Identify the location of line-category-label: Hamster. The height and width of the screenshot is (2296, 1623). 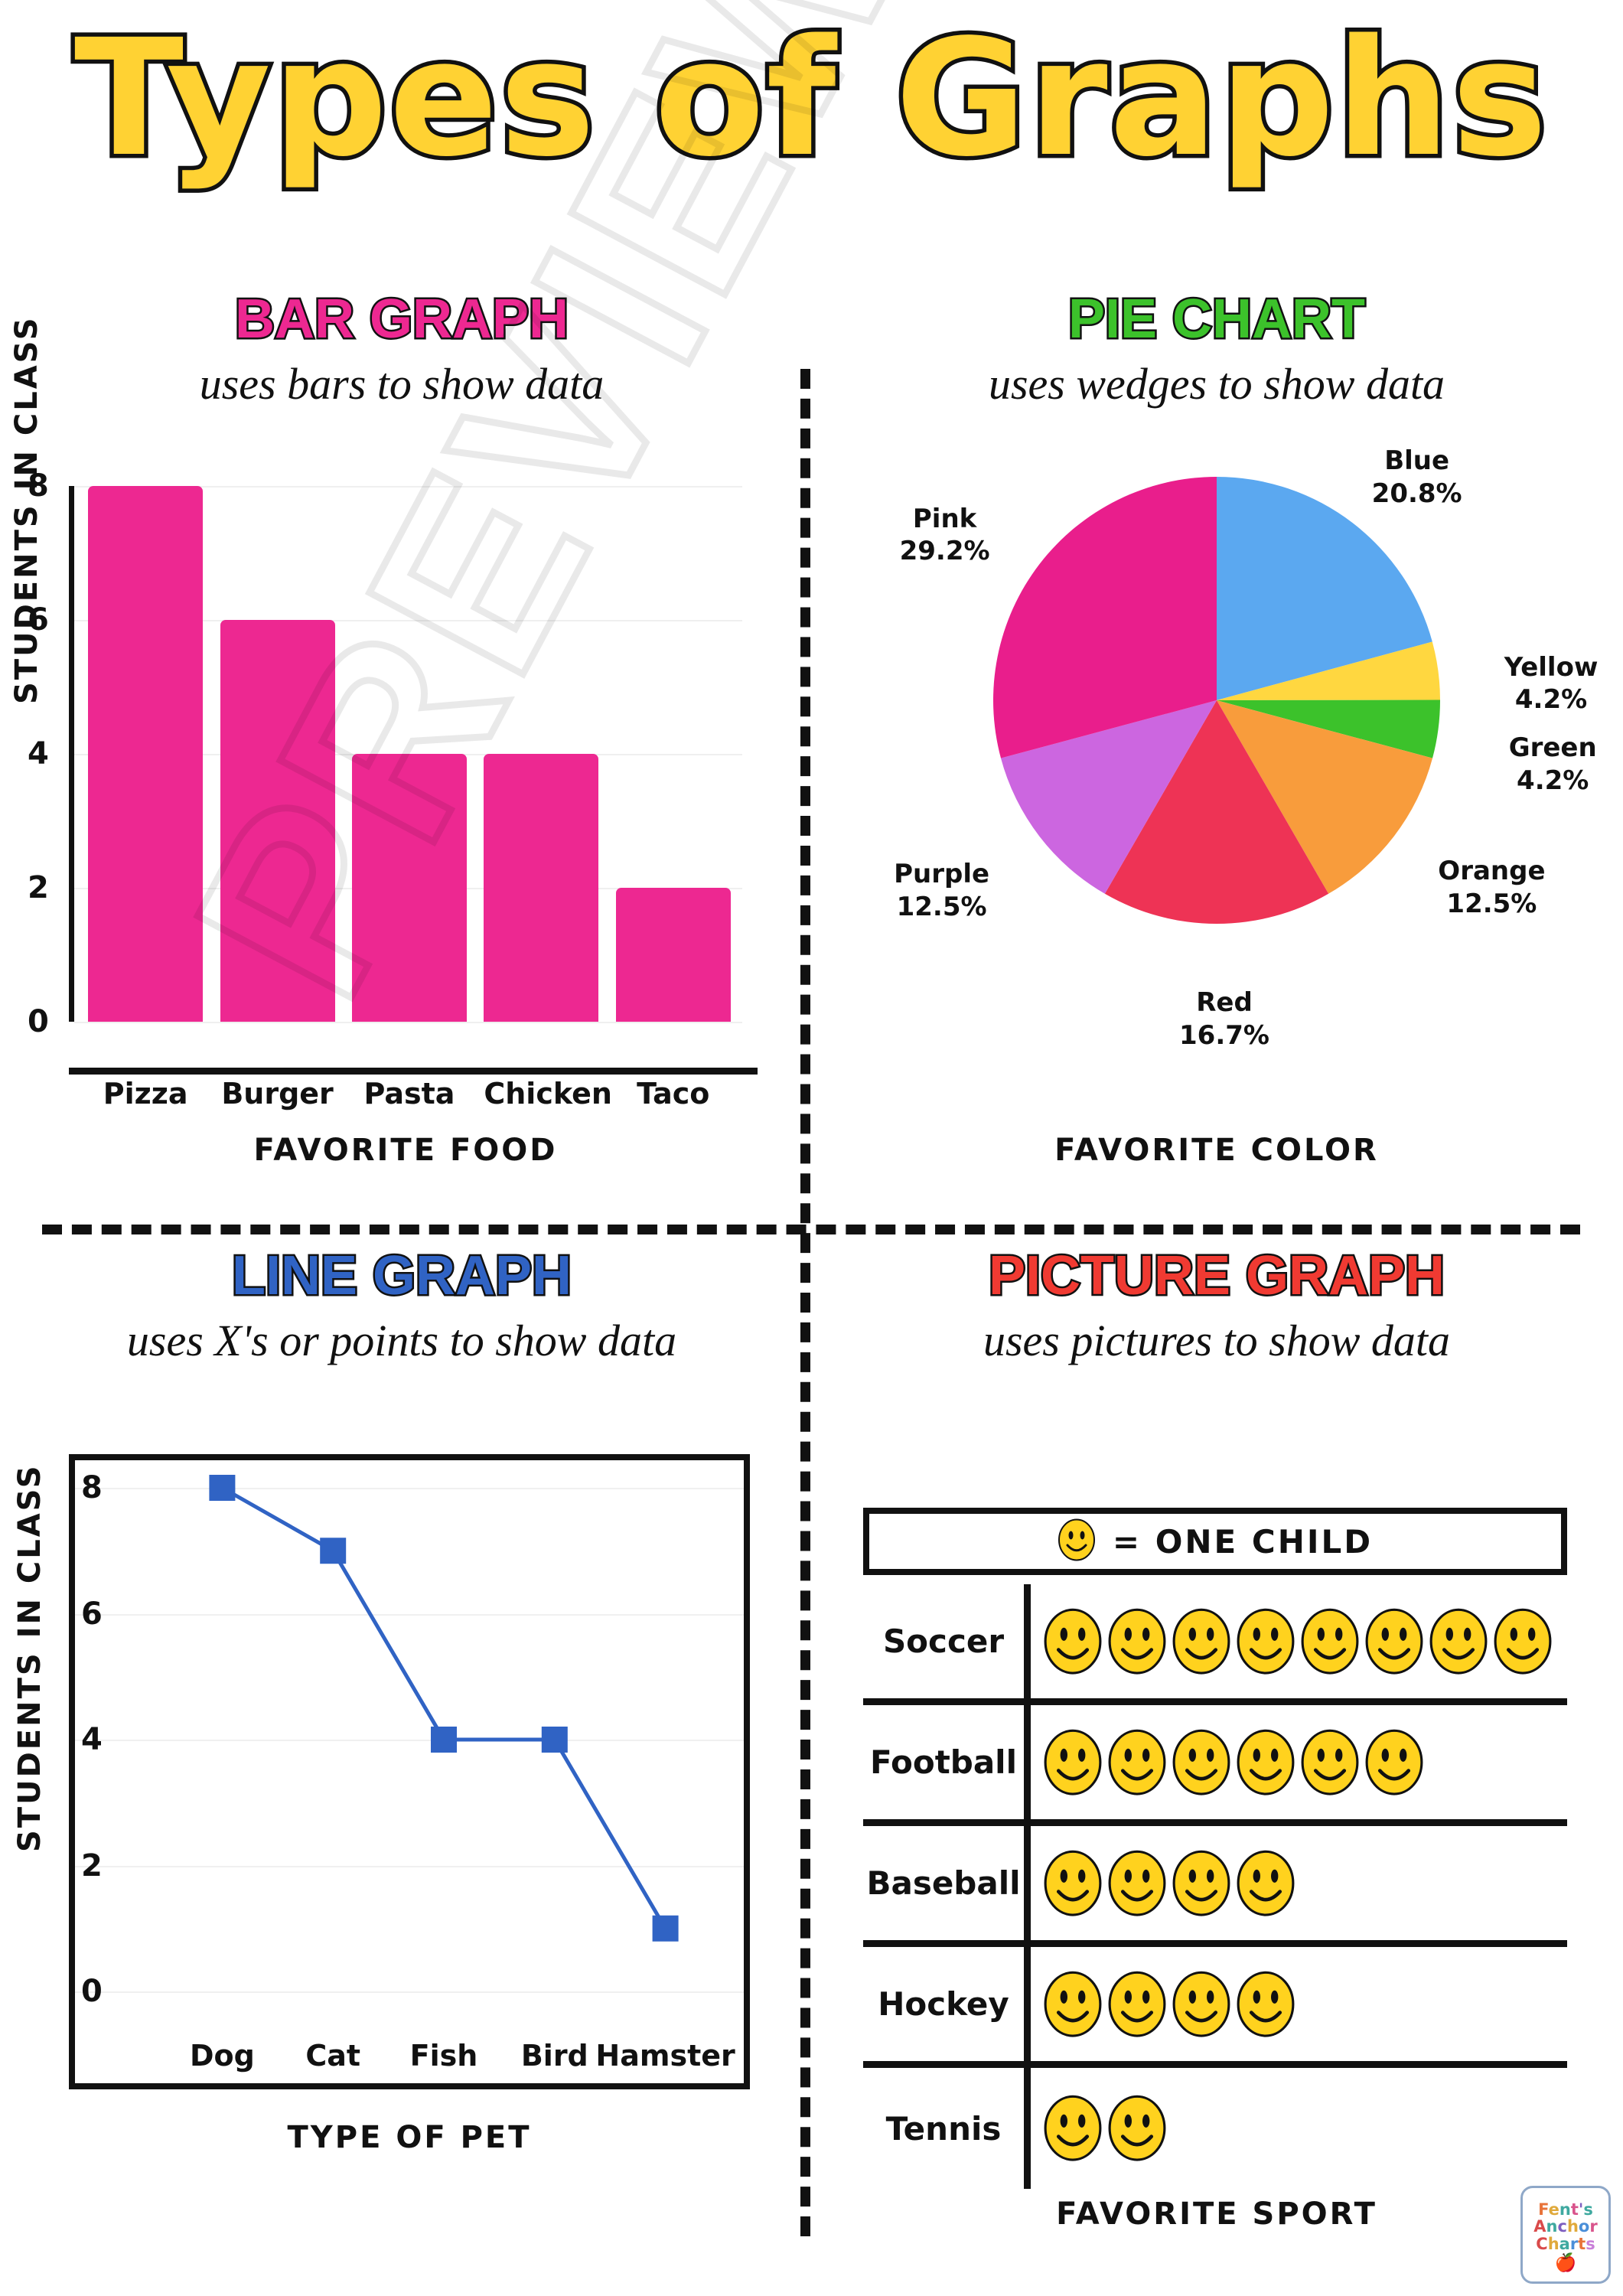
(665, 2056).